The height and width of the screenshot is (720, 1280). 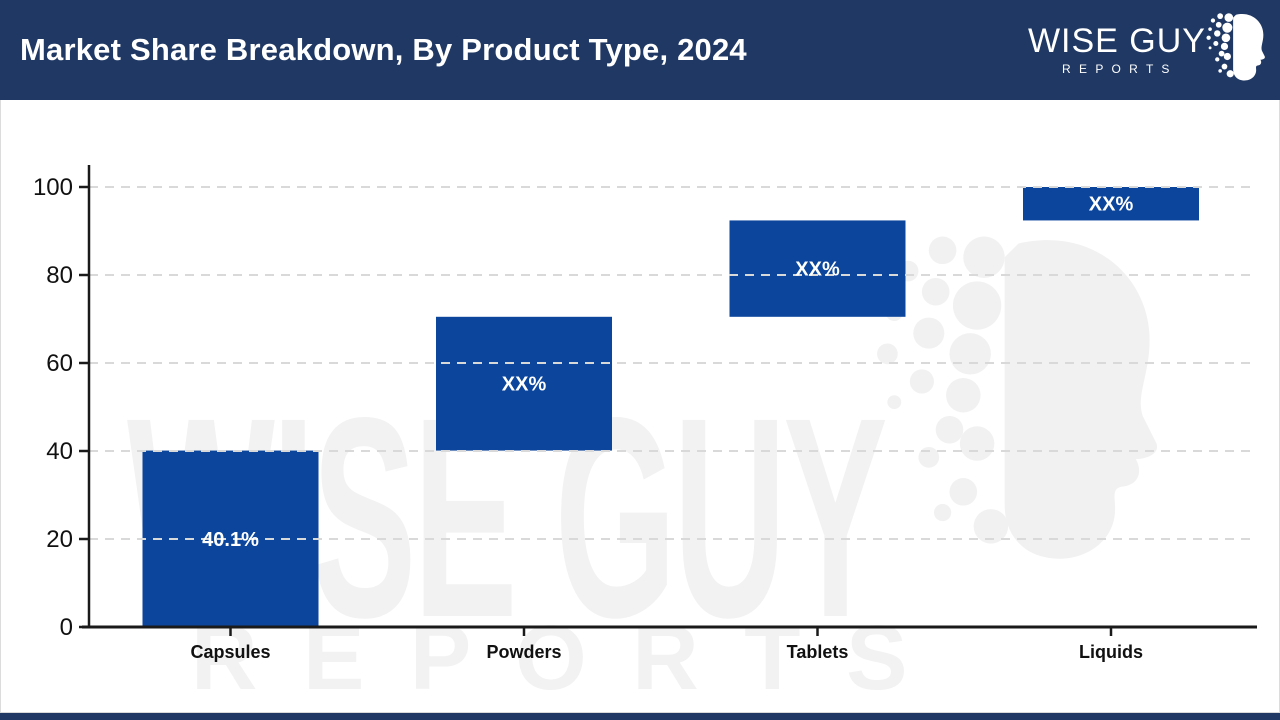 I want to click on bar-label-tablets: XX%, so click(x=817, y=270).